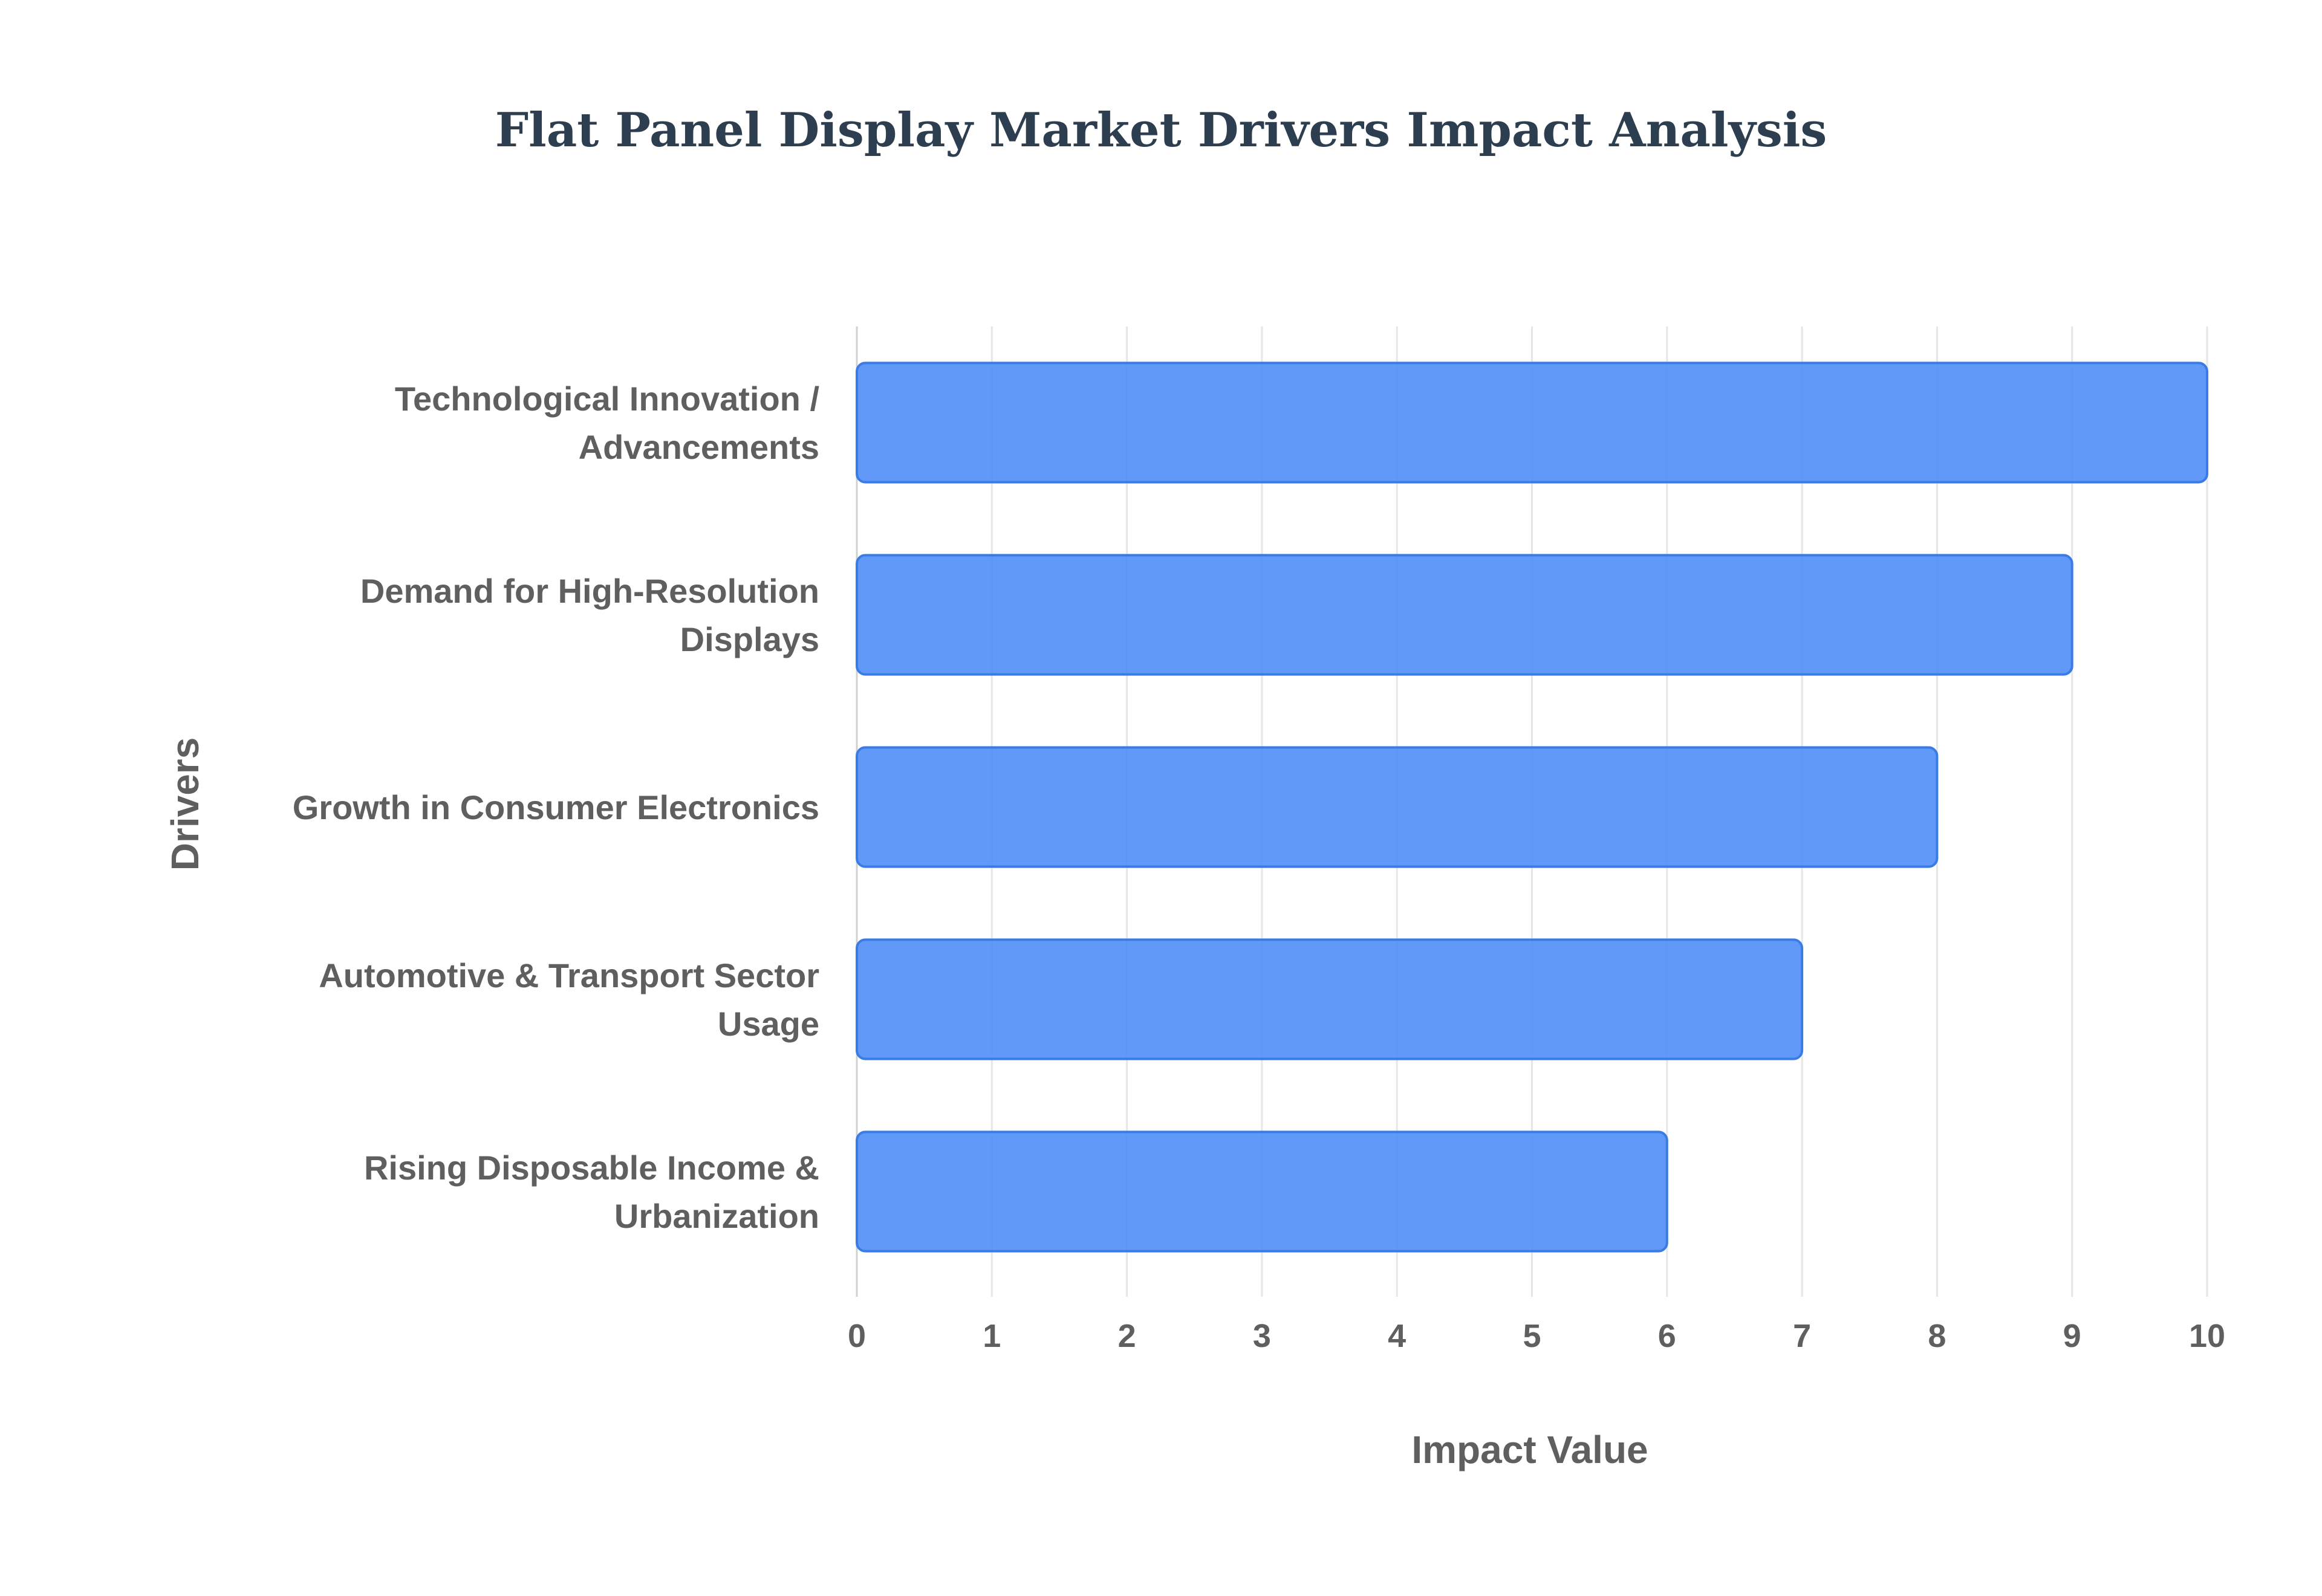 This screenshot has width=2322, height=1596. I want to click on category-label: Demand for High-Resolution Displays, so click(589, 615).